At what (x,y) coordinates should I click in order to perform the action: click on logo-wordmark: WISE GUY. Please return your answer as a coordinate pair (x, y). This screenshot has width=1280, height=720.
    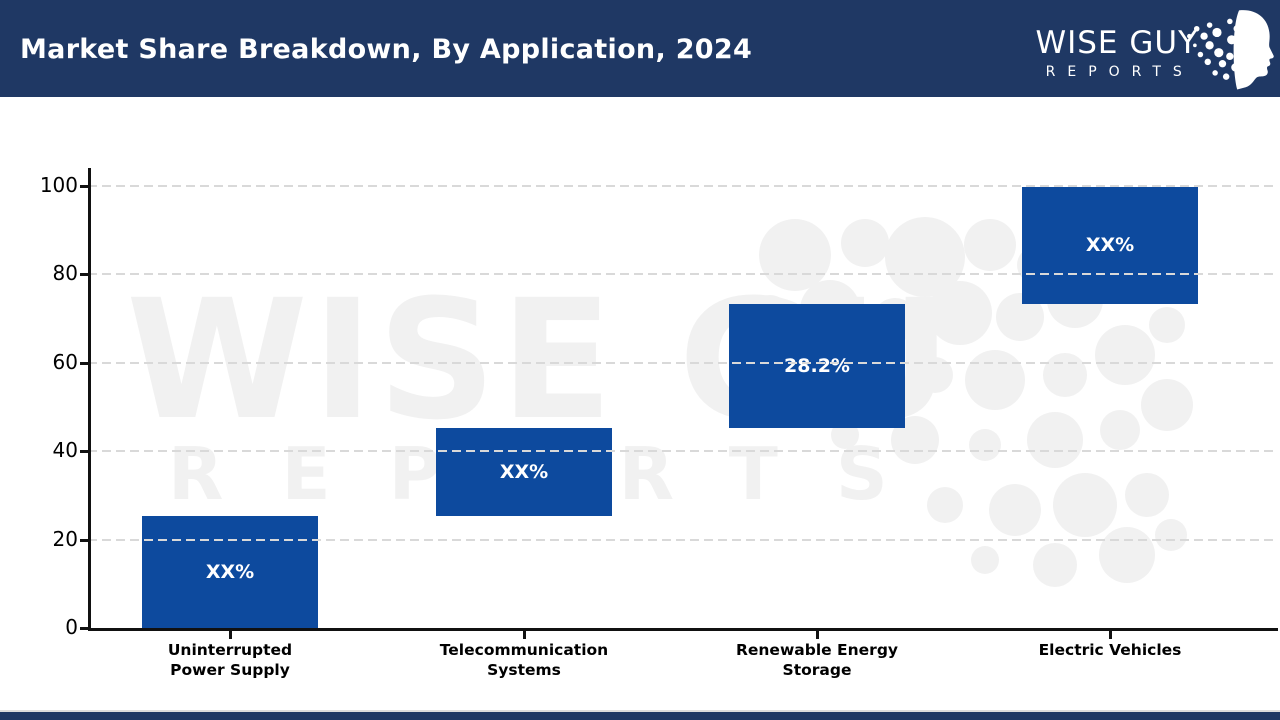
    Looking at the image, I should click on (1116, 42).